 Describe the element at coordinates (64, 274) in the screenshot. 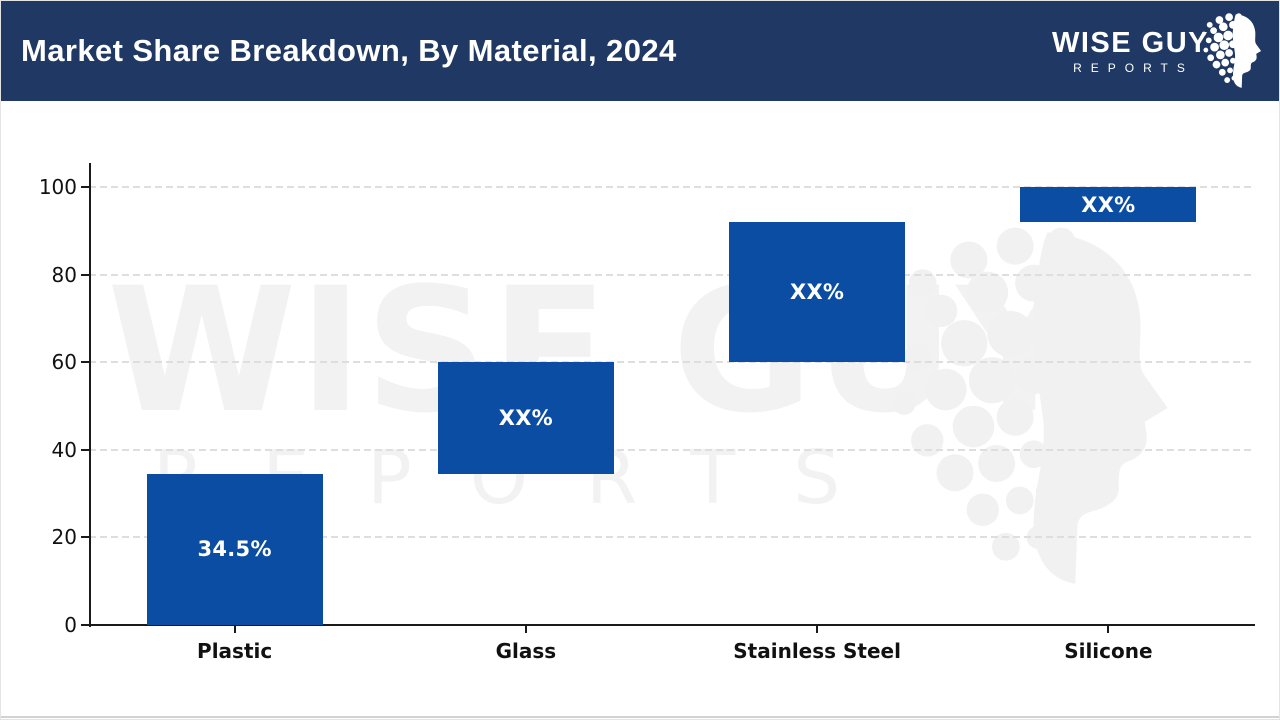

I see `y-axis-tick-label: 80` at that location.